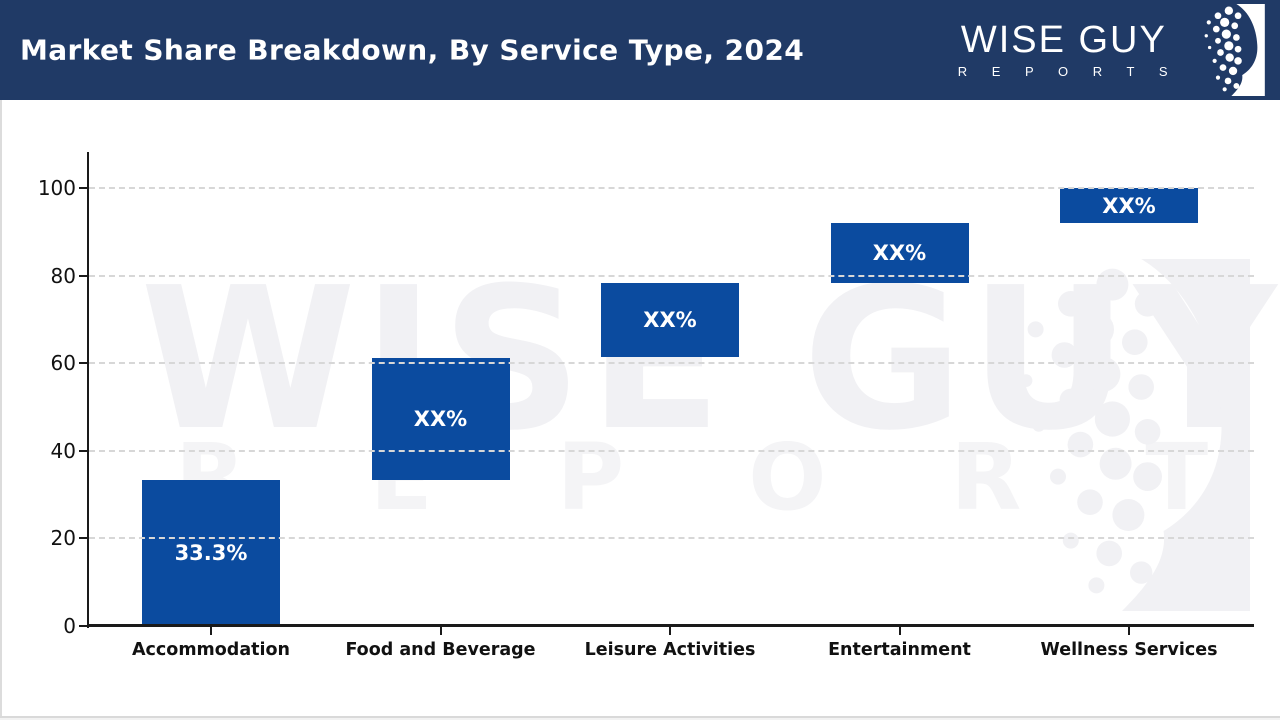 The image size is (1280, 720). I want to click on x-axis-label: Leisure Activities, so click(670, 650).